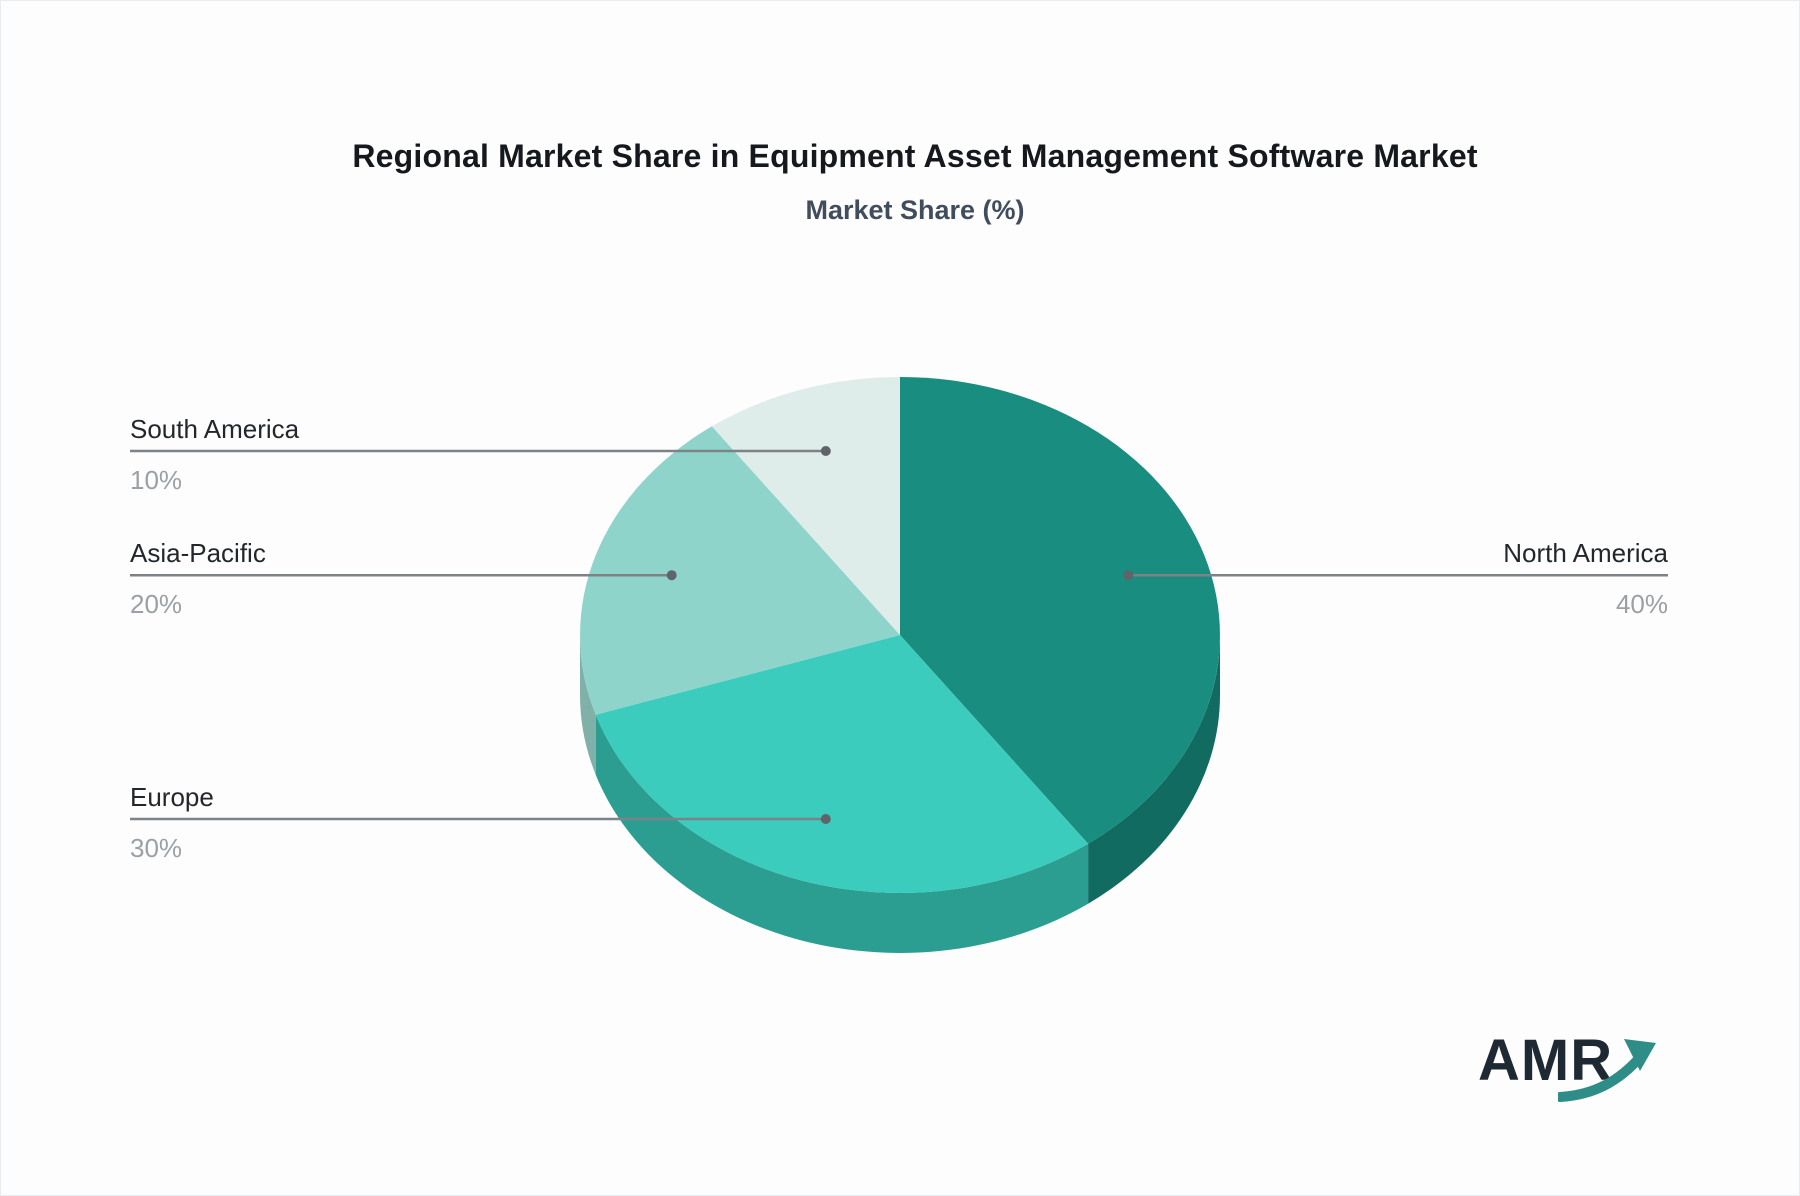  Describe the element at coordinates (825, 819) in the screenshot. I see `leader-dot-europe` at that location.